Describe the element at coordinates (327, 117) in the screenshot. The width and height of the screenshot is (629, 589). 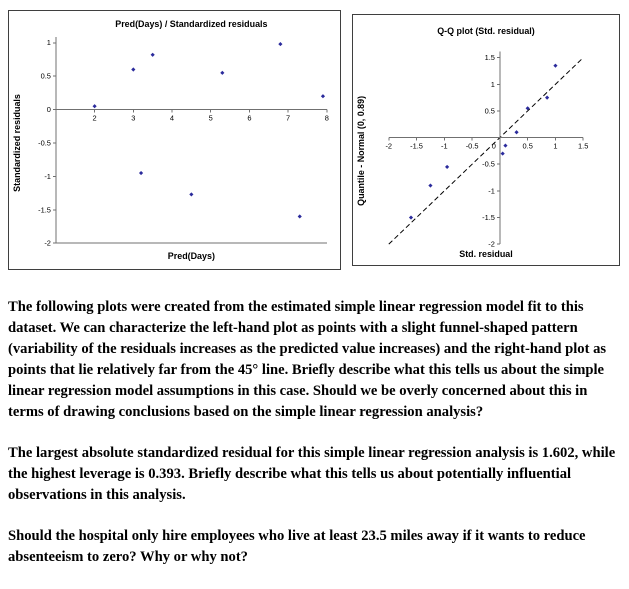
I see `x-axis-tick-label: 8` at that location.